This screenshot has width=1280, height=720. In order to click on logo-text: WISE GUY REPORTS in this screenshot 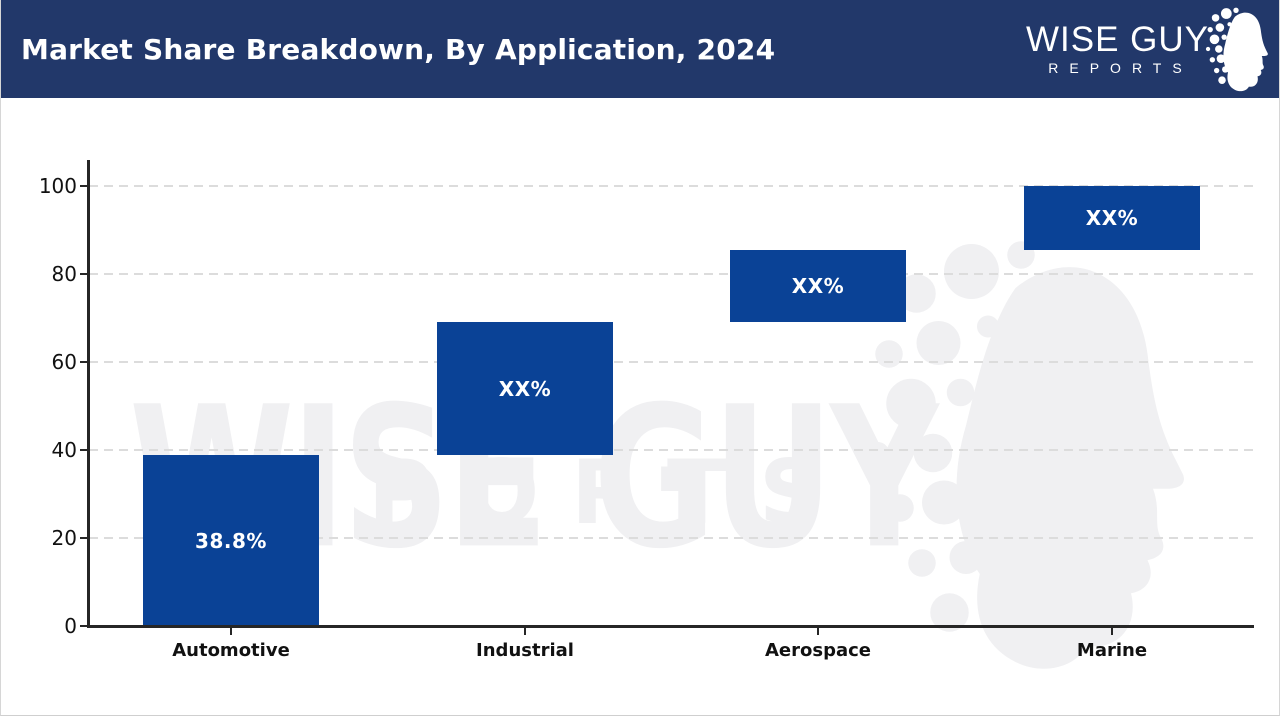, I will do `click(1117, 48)`.